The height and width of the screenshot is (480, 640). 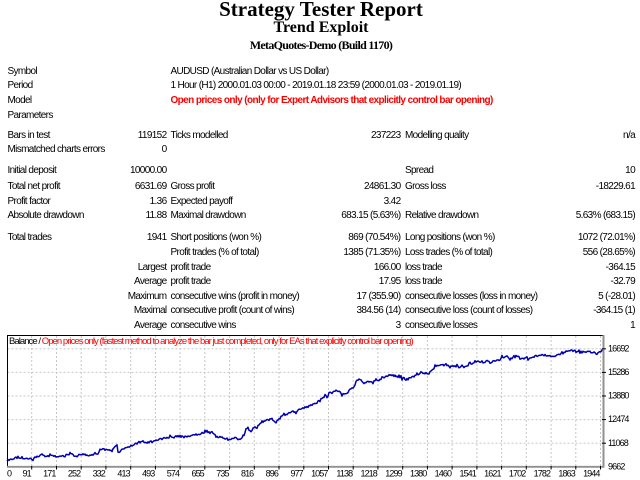 What do you see at coordinates (296, 474) in the screenshot?
I see `svg-text: 977` at bounding box center [296, 474].